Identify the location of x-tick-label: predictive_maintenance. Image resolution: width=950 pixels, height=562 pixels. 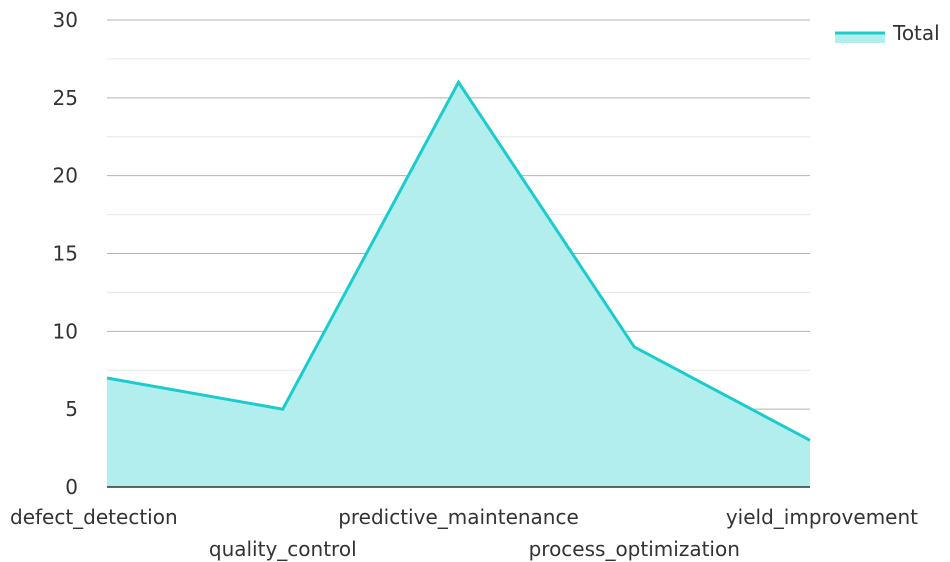
(458, 517).